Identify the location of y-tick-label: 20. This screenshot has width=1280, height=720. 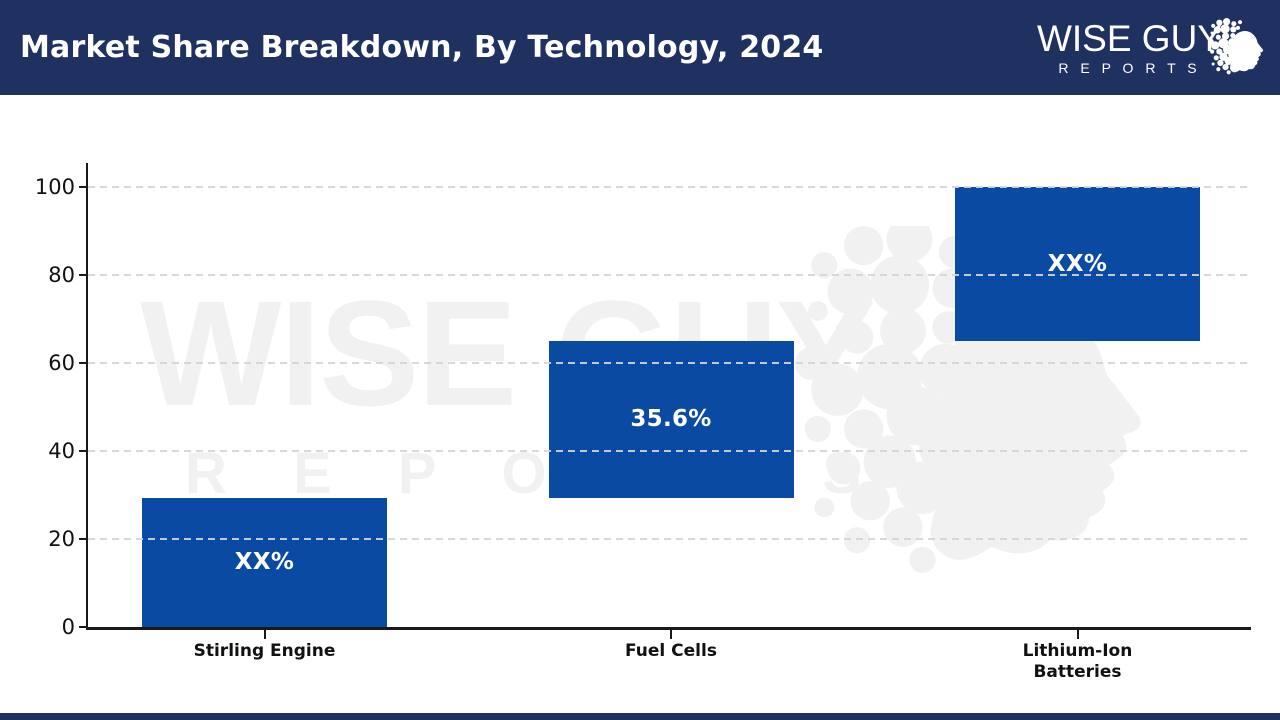
(61, 539).